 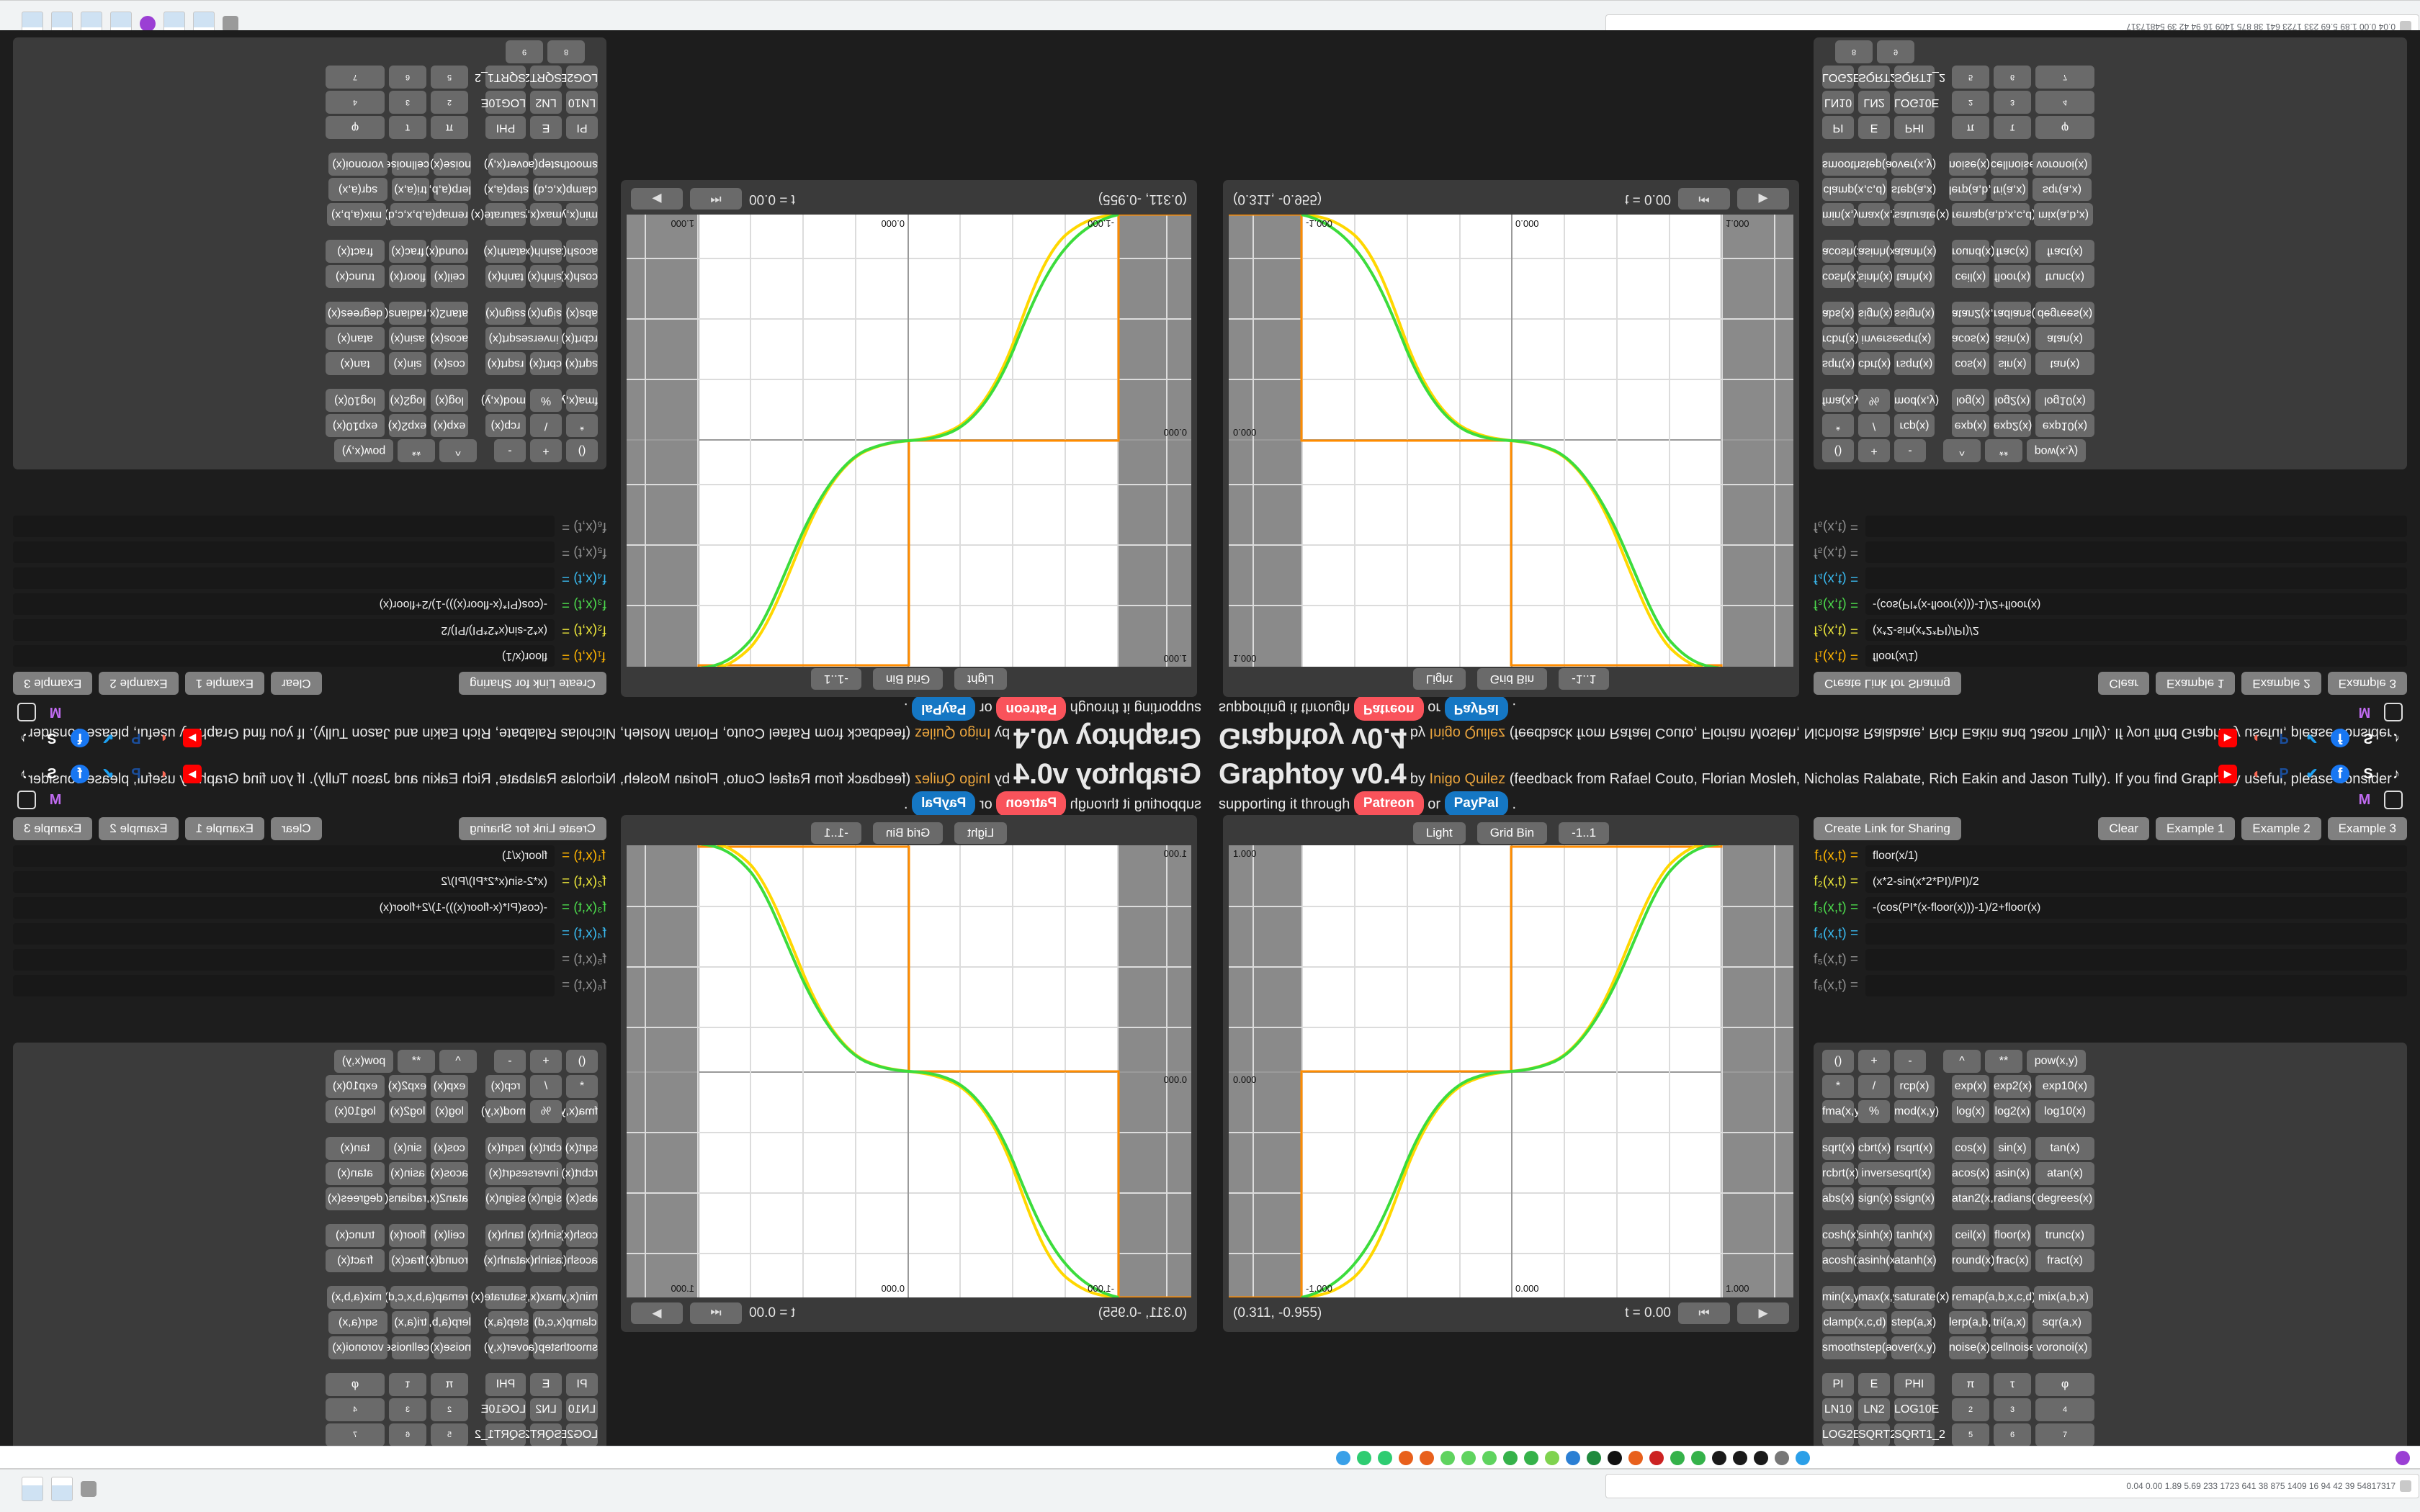 What do you see at coordinates (407, 400) in the screenshot?
I see `keypad-button-log2-x-: log2(x)` at bounding box center [407, 400].